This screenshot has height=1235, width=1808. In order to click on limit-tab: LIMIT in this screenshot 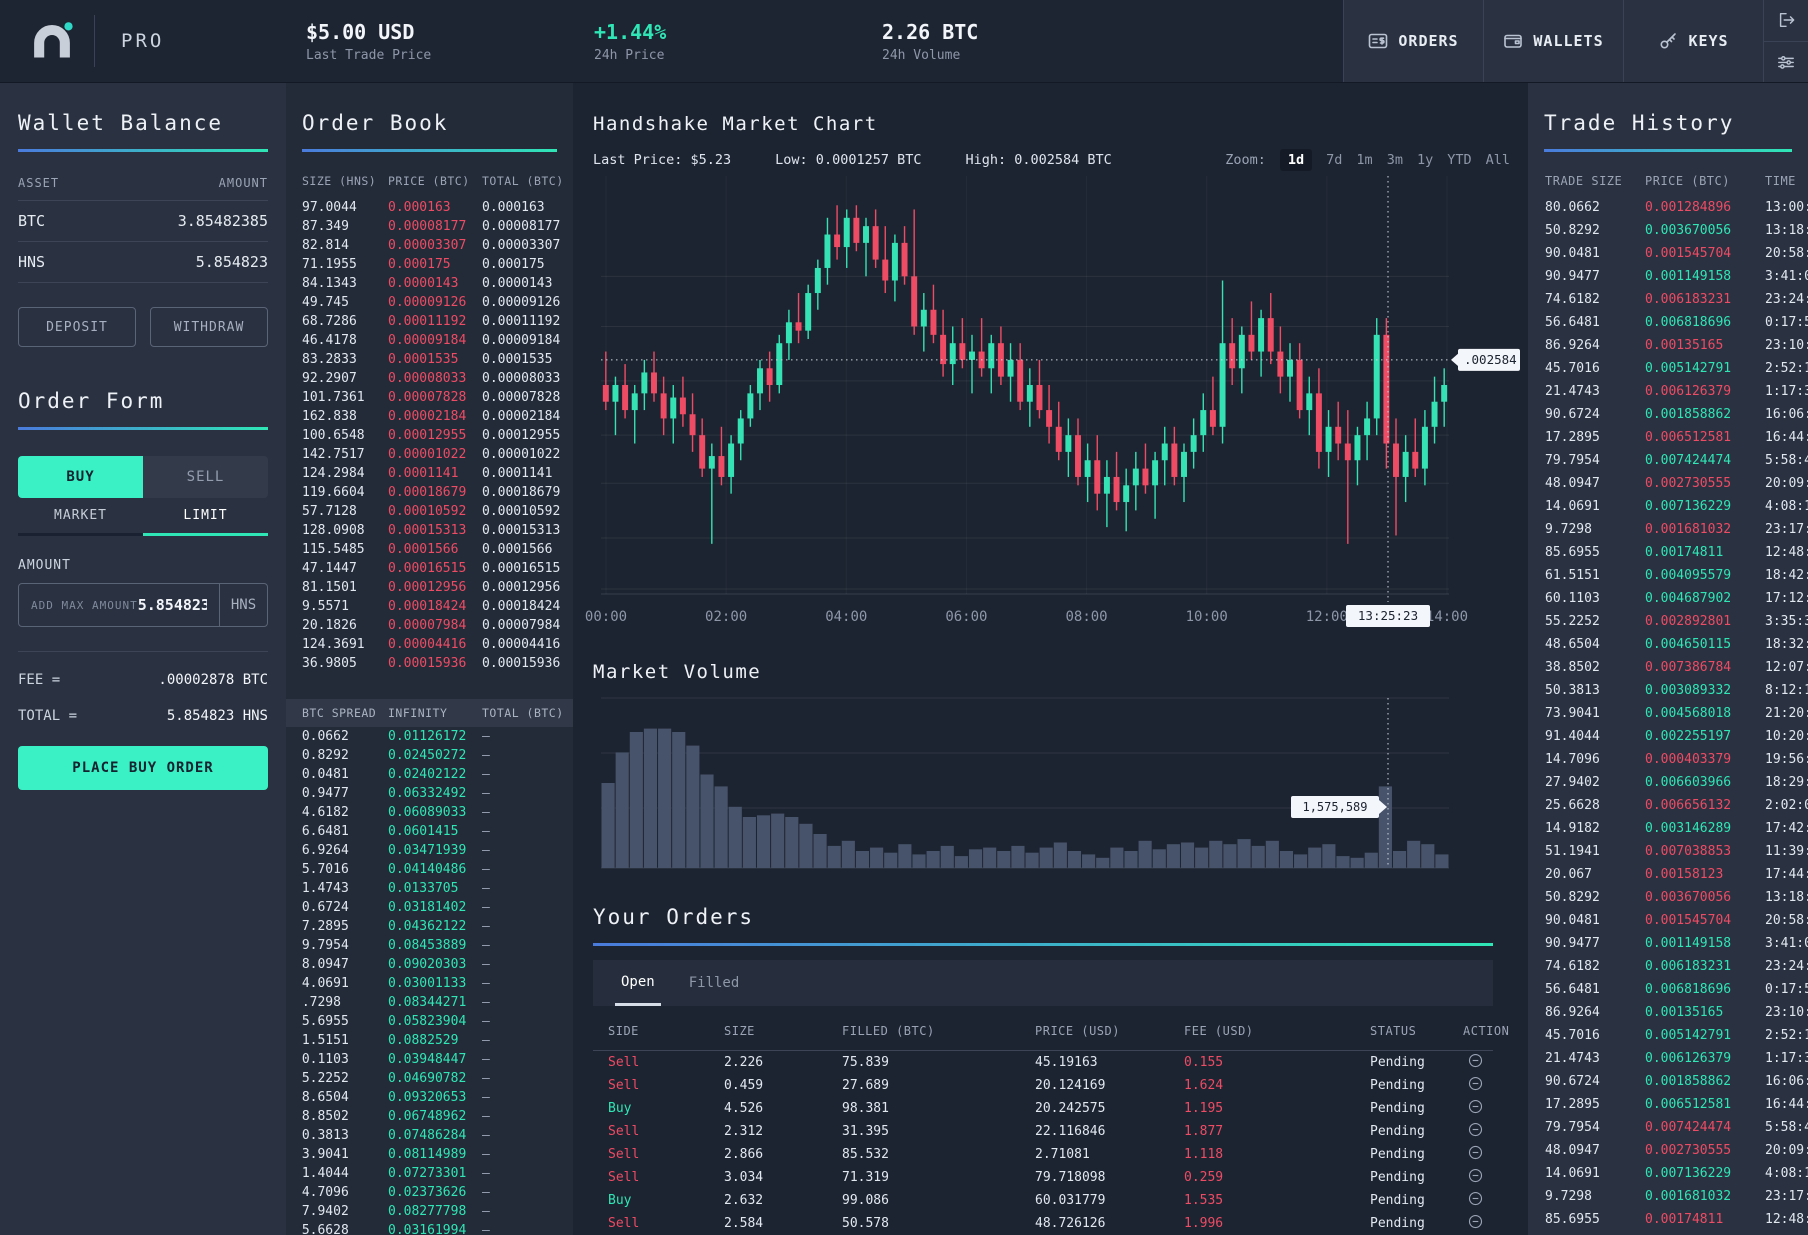, I will do `click(205, 517)`.